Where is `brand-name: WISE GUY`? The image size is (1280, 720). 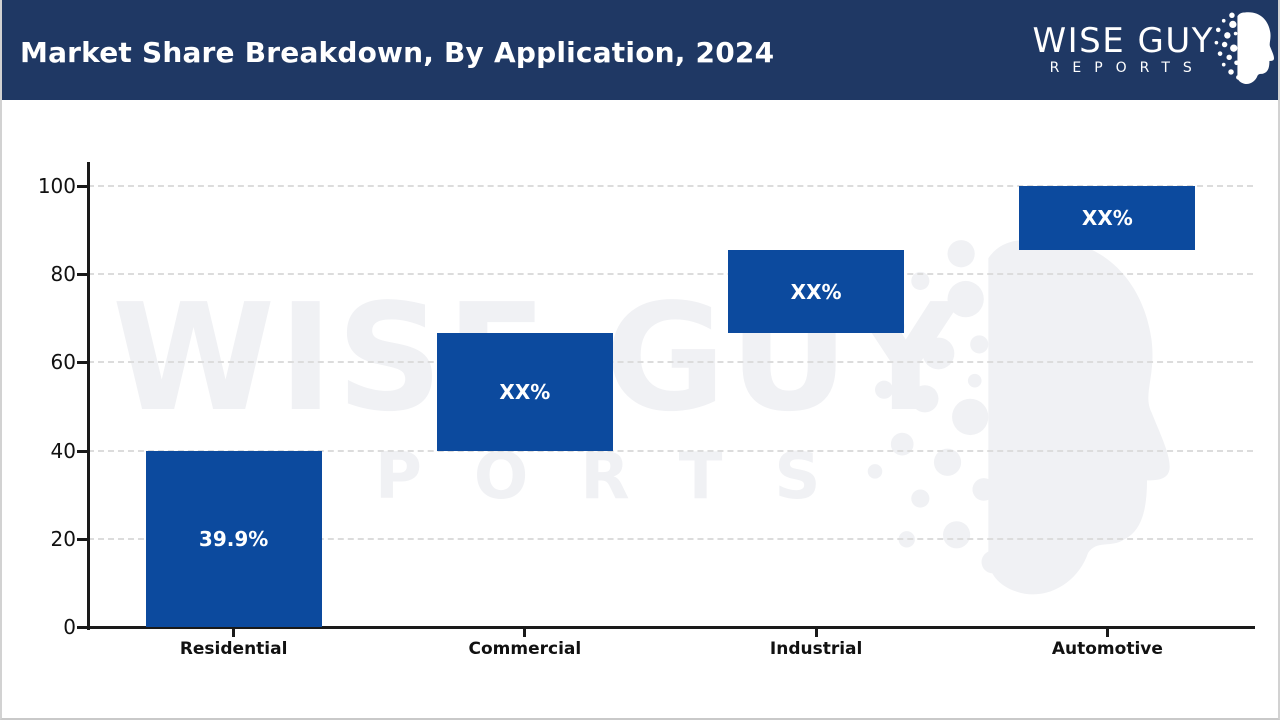 brand-name: WISE GUY is located at coordinates (1123, 41).